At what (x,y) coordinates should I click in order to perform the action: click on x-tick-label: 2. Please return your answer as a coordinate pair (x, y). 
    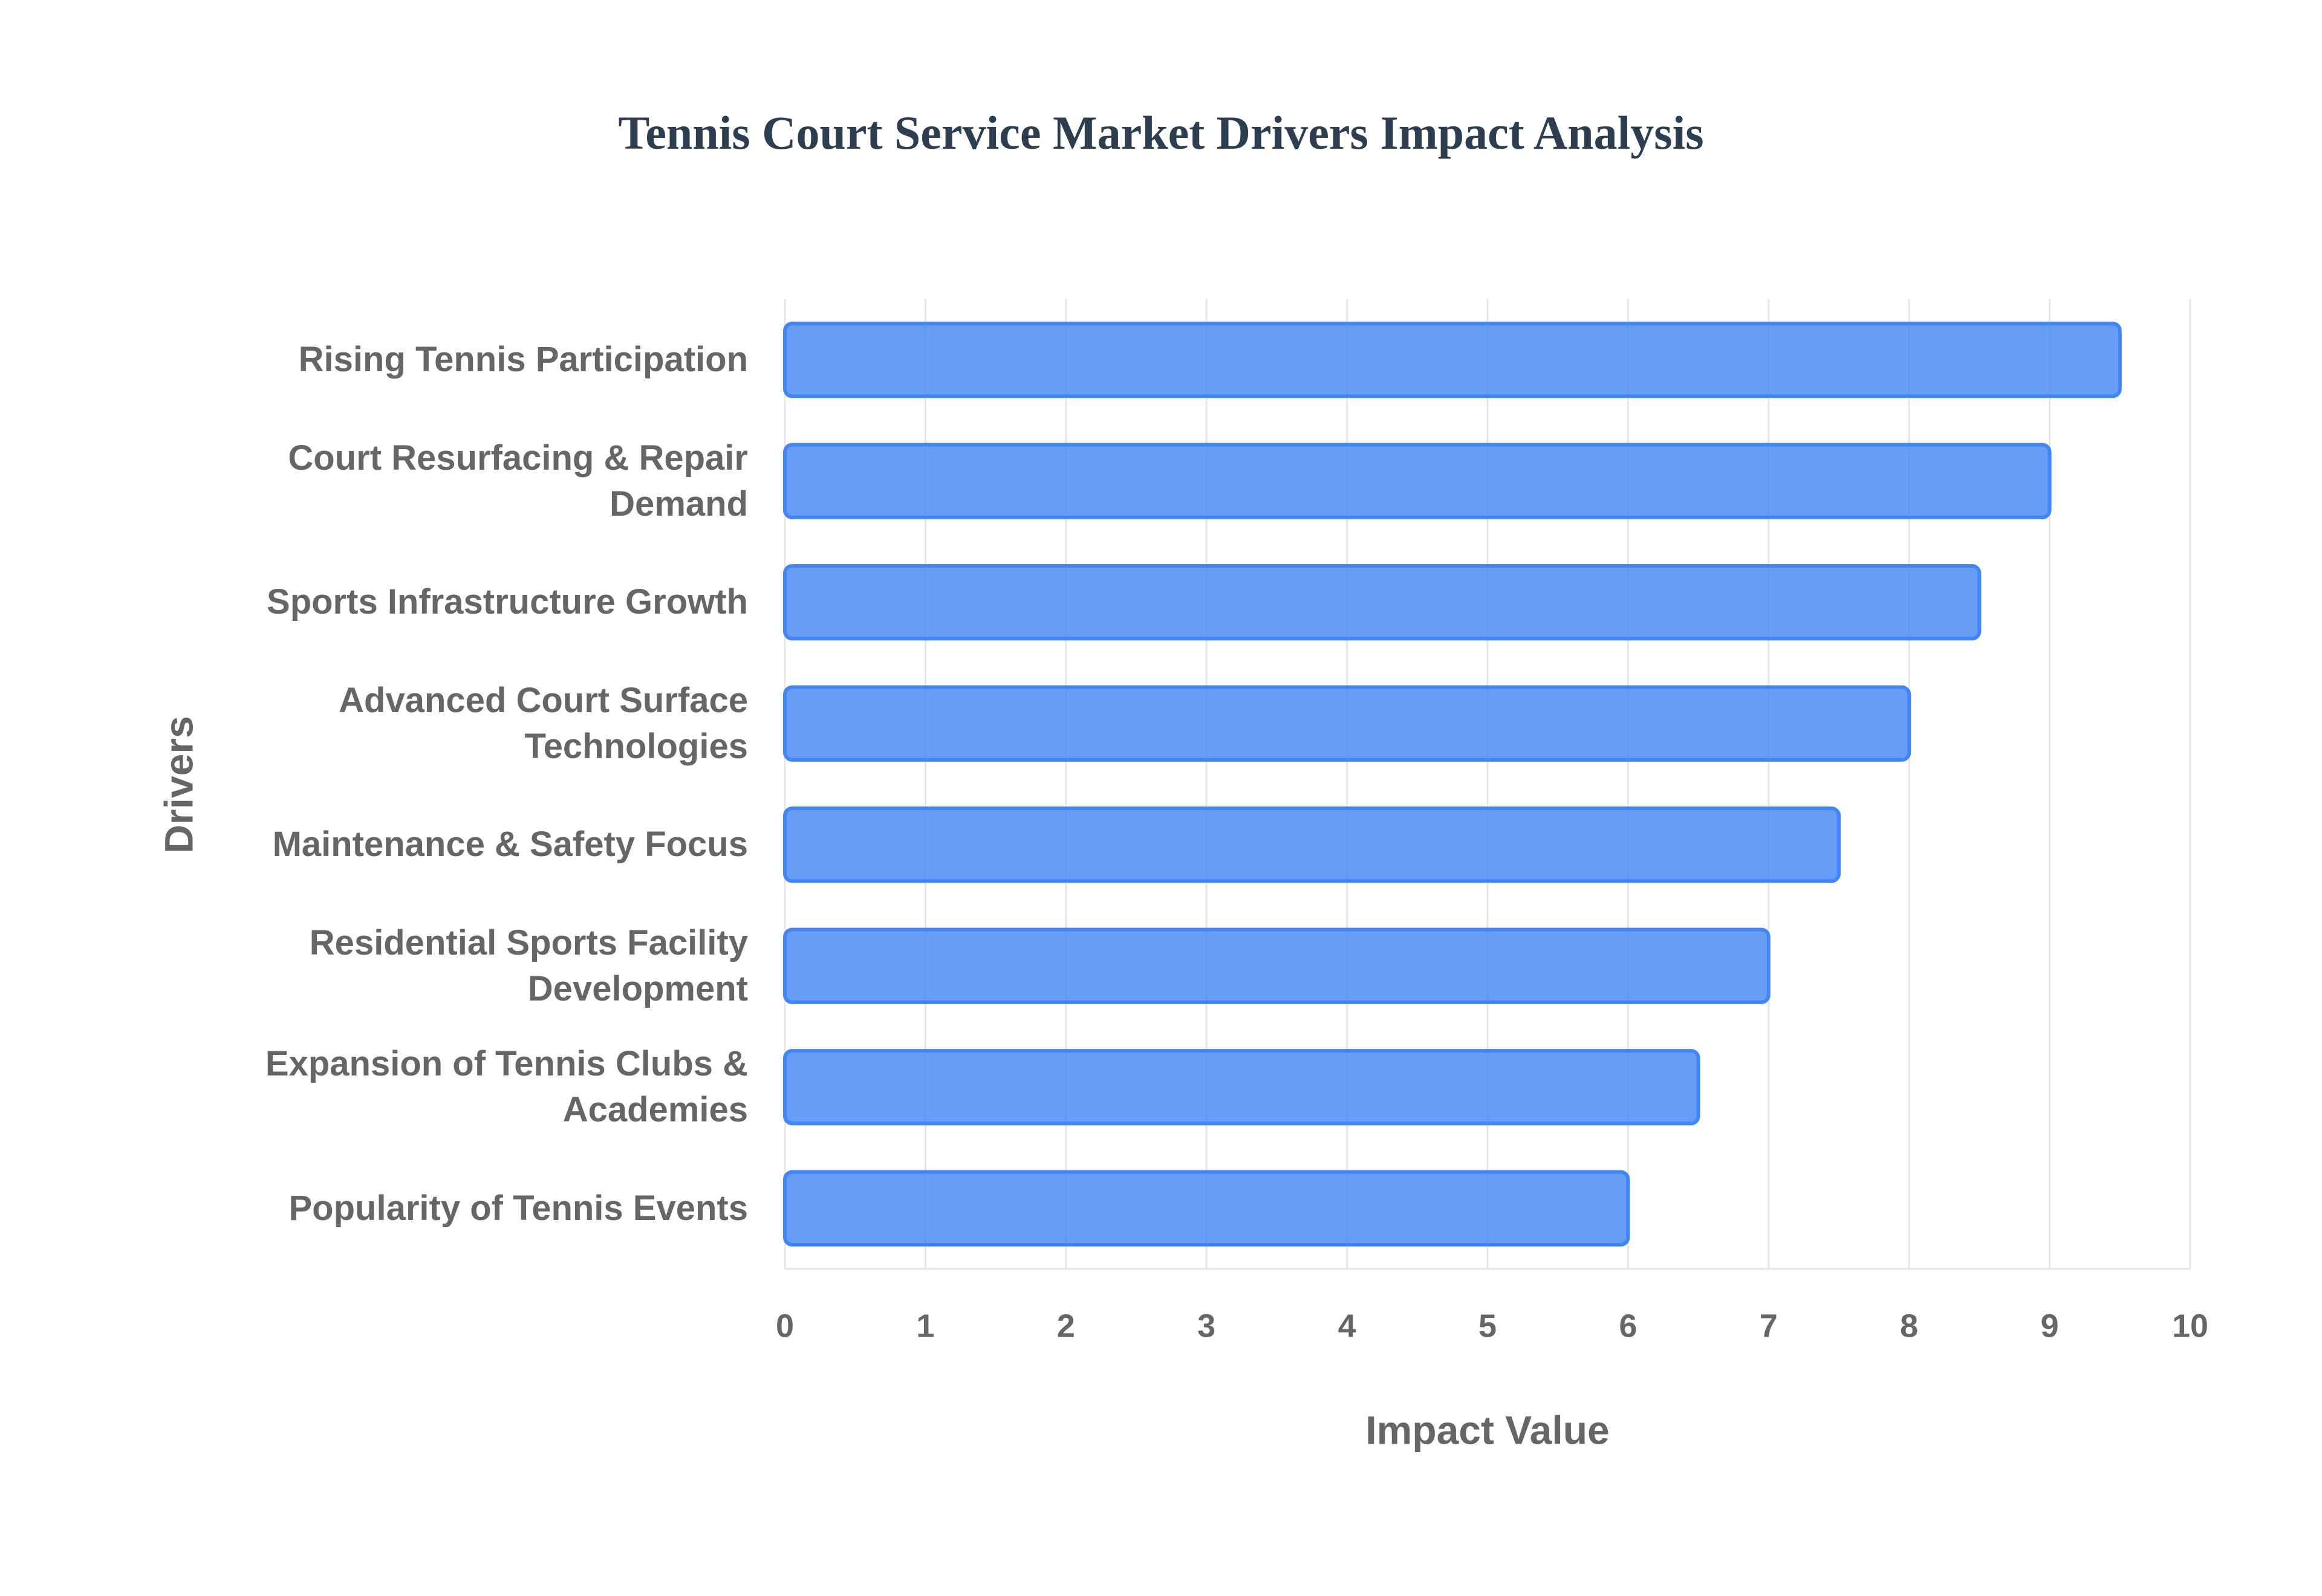
    Looking at the image, I should click on (1066, 1326).